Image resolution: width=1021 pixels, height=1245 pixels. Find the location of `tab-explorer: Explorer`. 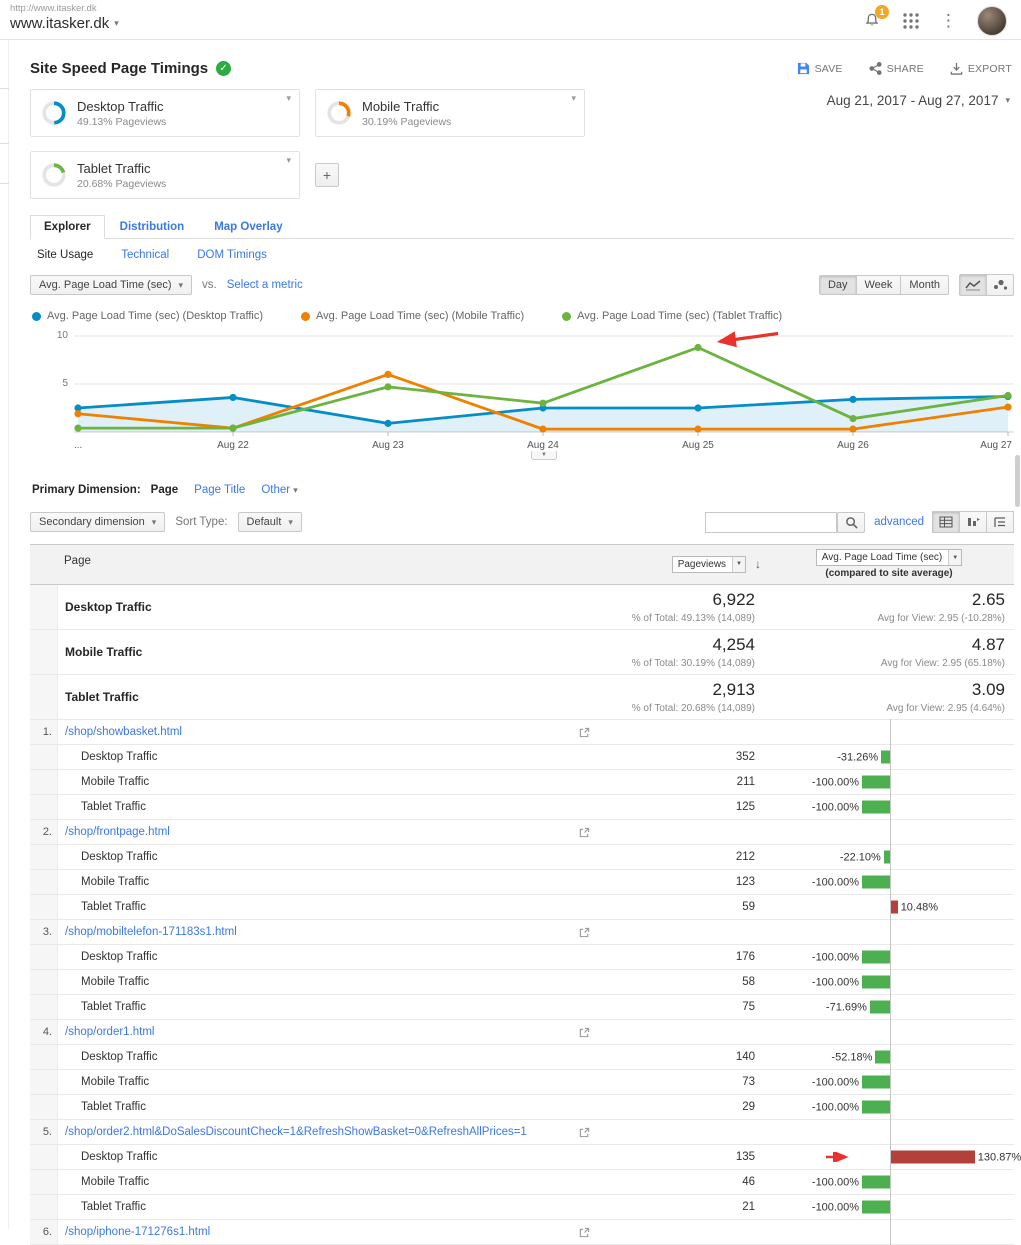

tab-explorer: Explorer is located at coordinates (67, 227).